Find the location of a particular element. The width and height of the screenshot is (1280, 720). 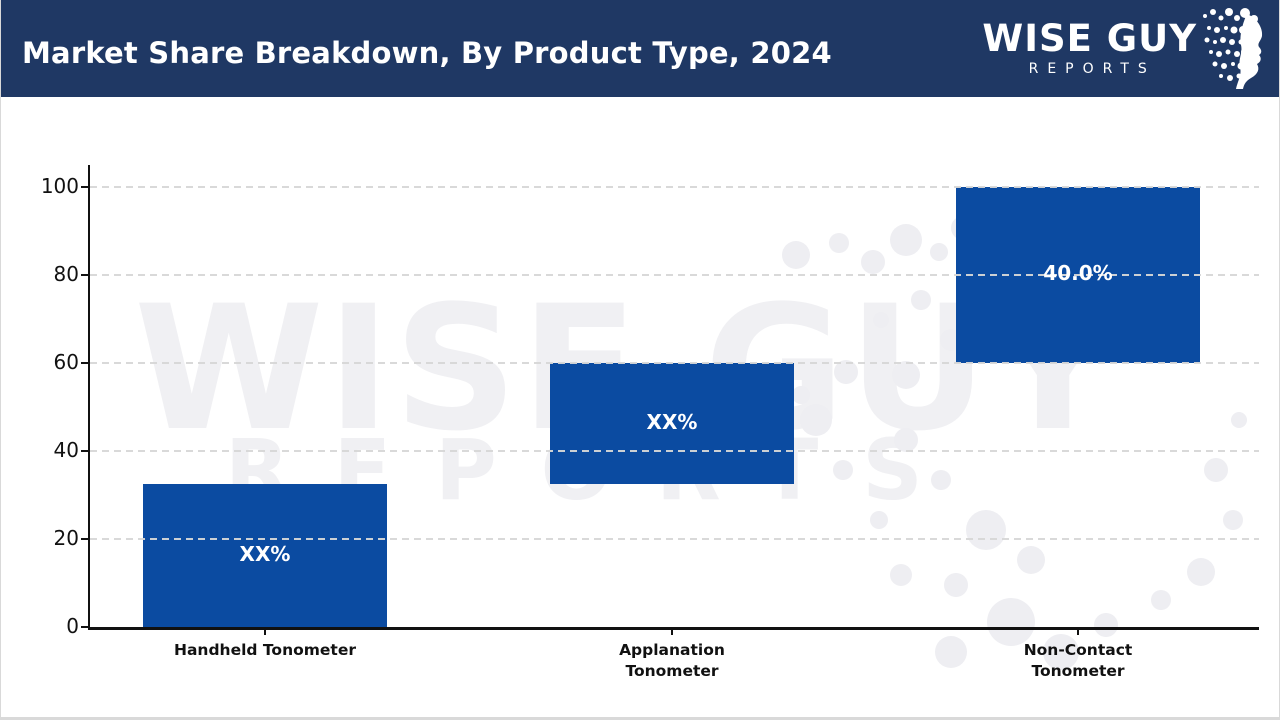

y-tick-label: 60 is located at coordinates (66, 362).